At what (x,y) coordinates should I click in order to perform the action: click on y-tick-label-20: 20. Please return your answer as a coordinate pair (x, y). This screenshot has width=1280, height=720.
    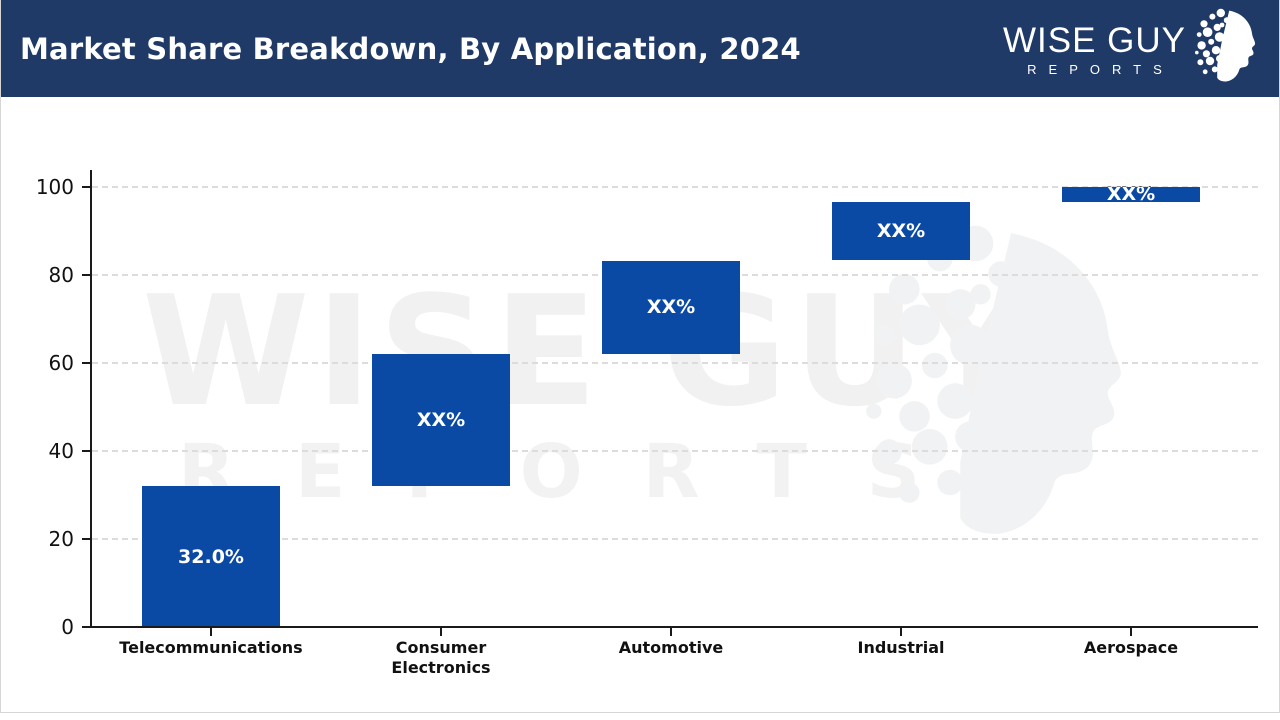
    Looking at the image, I should click on (61, 538).